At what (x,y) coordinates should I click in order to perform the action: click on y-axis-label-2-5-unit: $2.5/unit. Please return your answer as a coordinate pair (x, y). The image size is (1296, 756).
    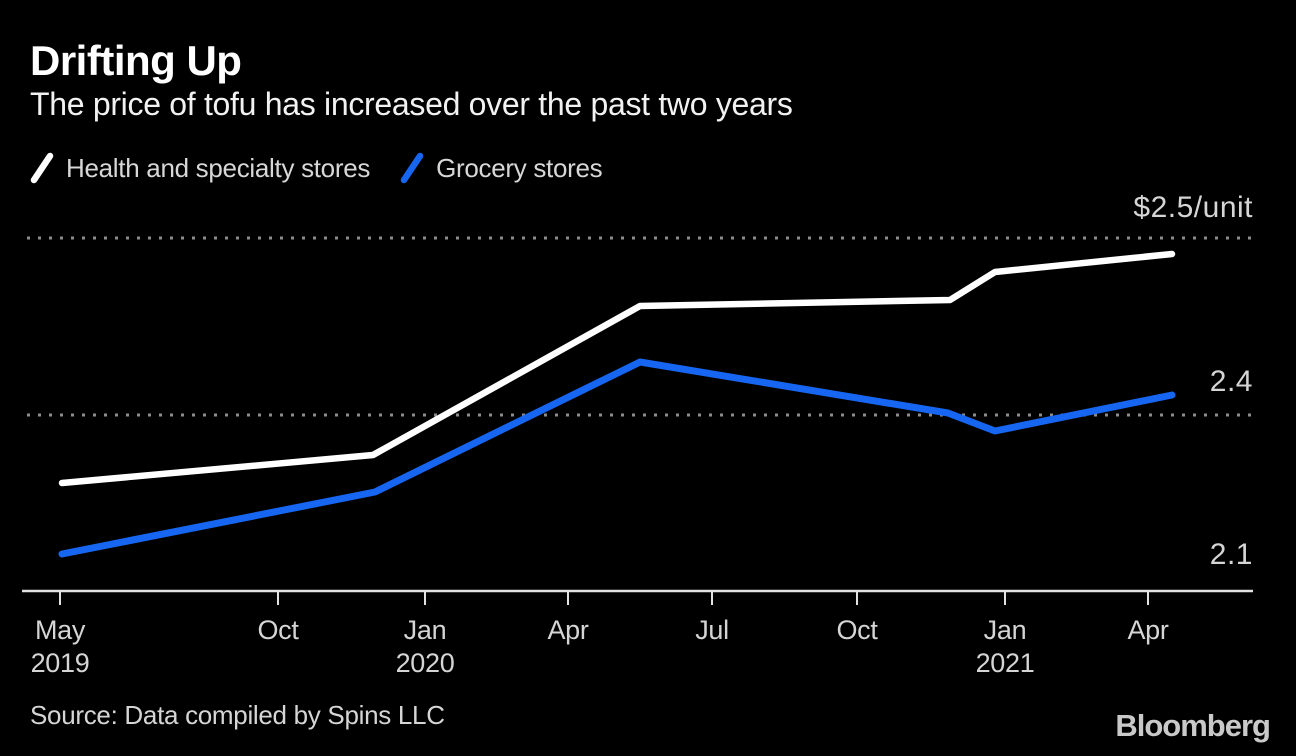
    Looking at the image, I should click on (1193, 207).